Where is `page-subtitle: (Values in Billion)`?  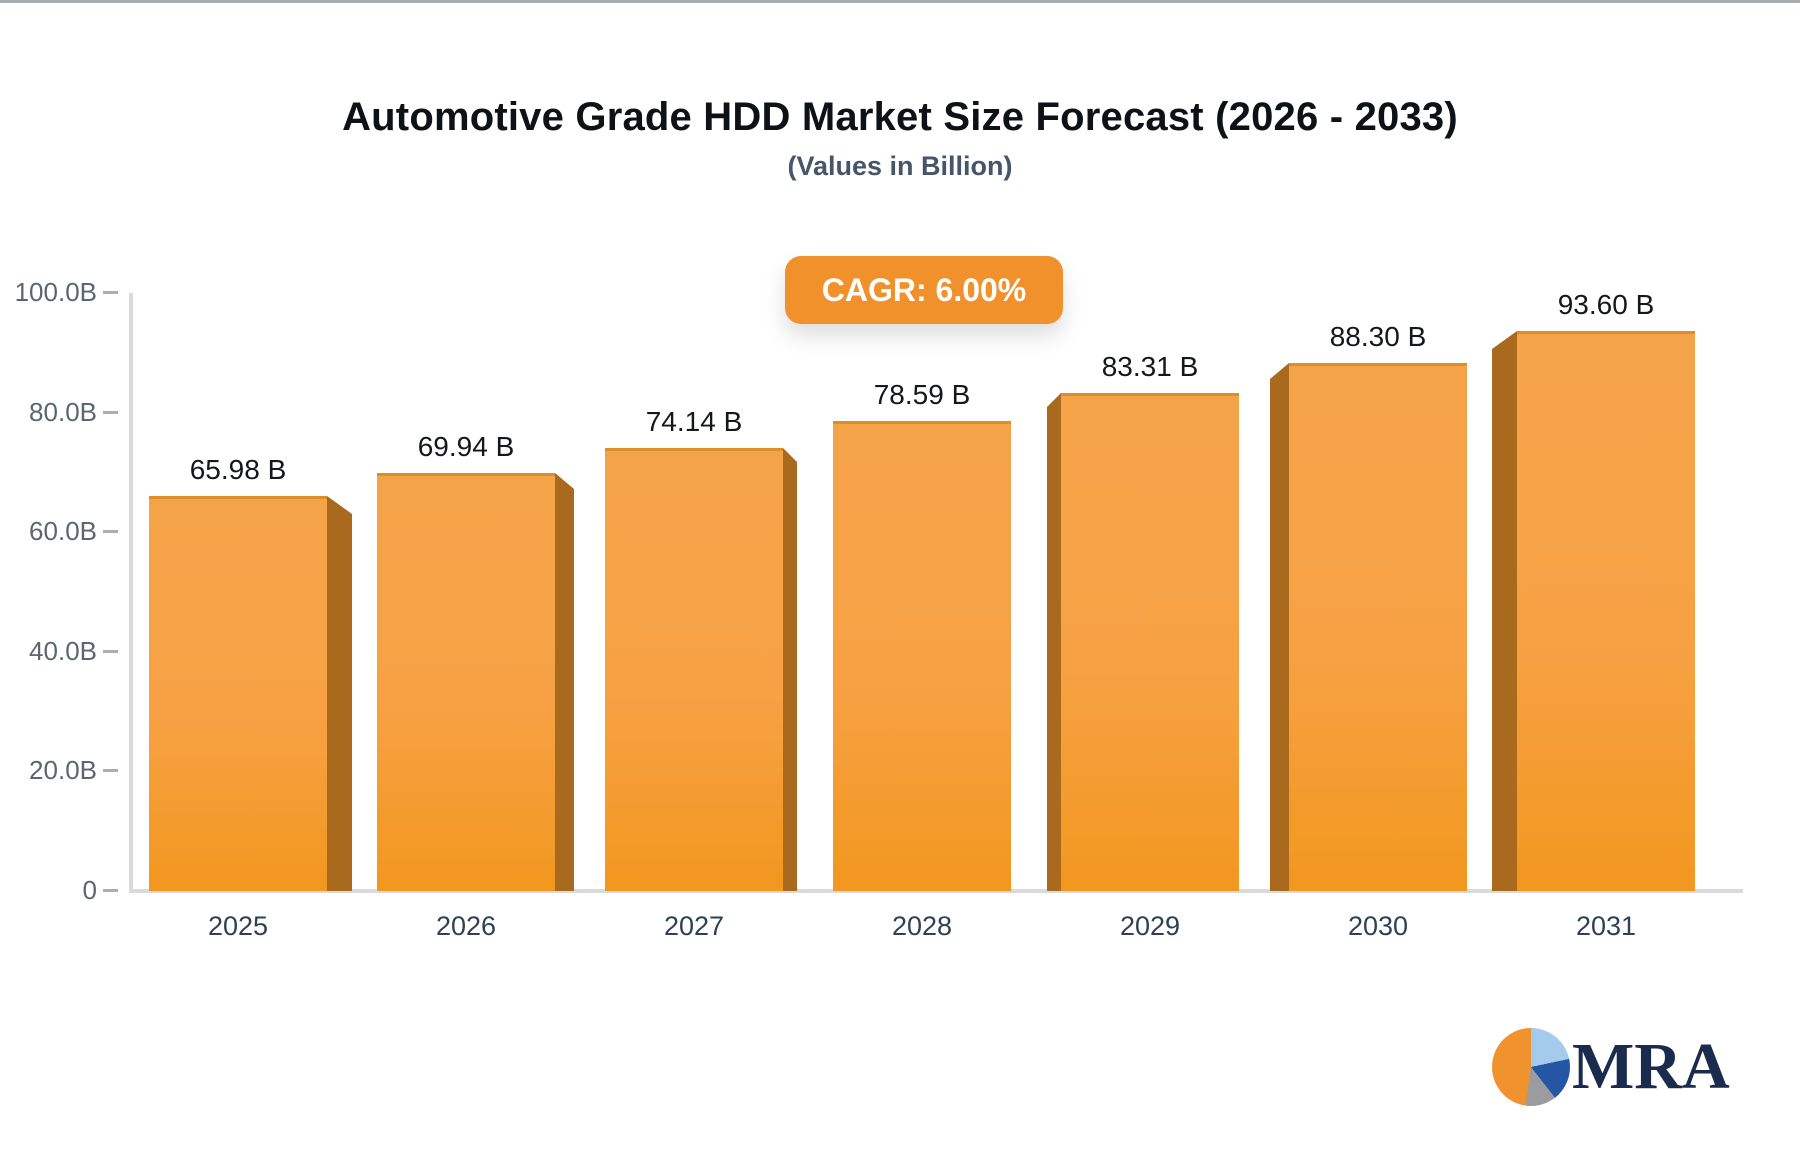
page-subtitle: (Values in Billion) is located at coordinates (900, 166).